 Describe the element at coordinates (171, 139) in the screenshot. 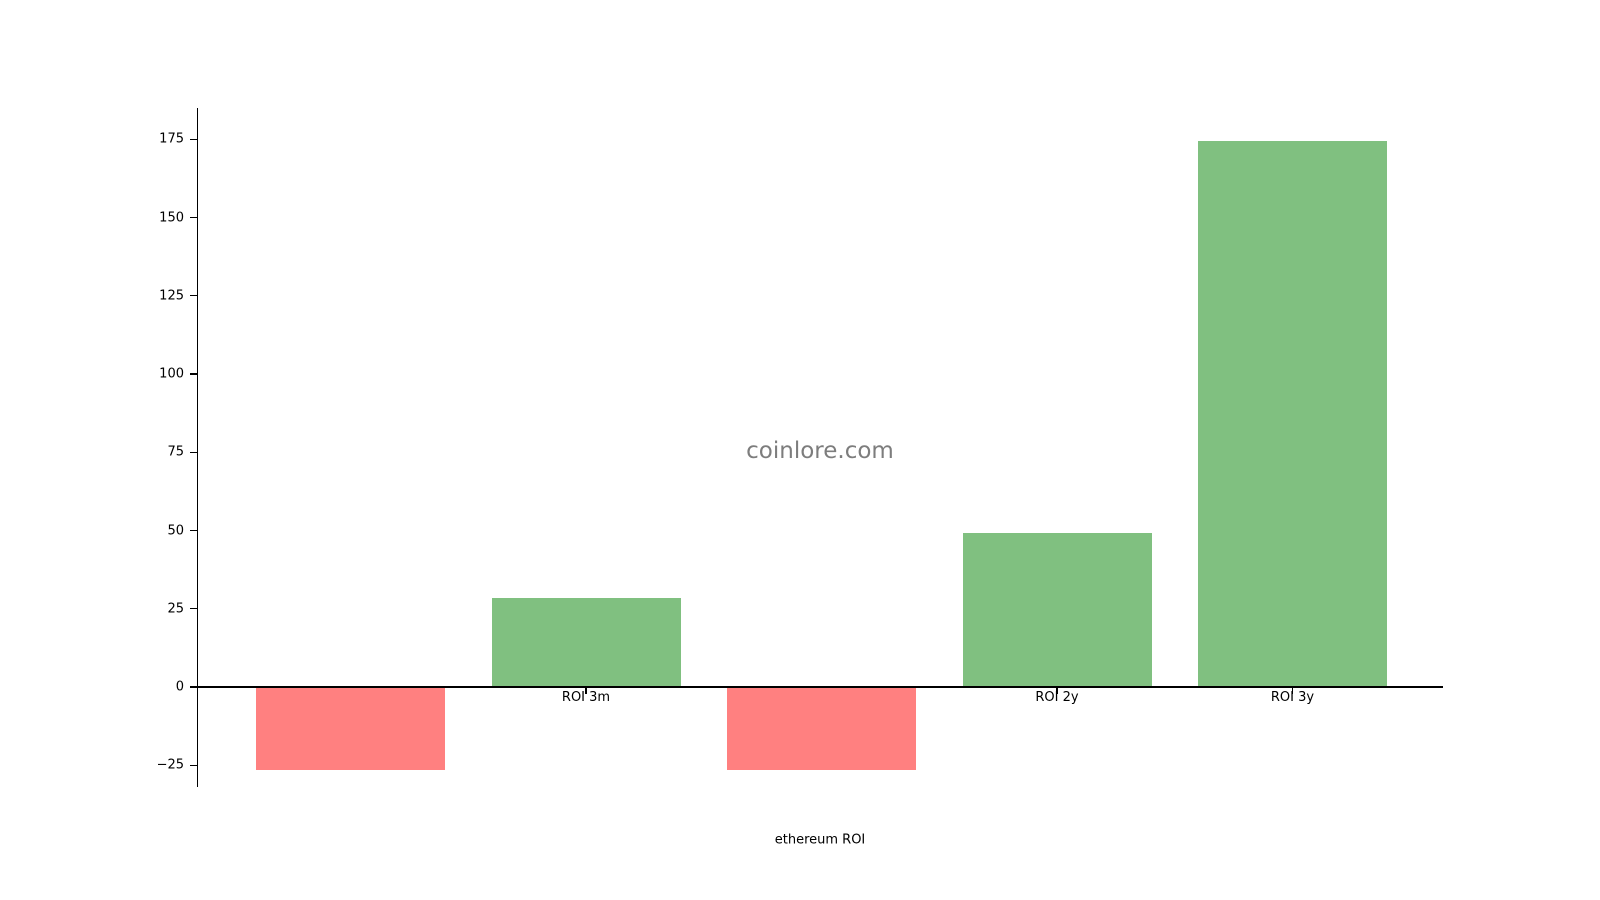

I see `y-axis-tick-label: 175` at that location.